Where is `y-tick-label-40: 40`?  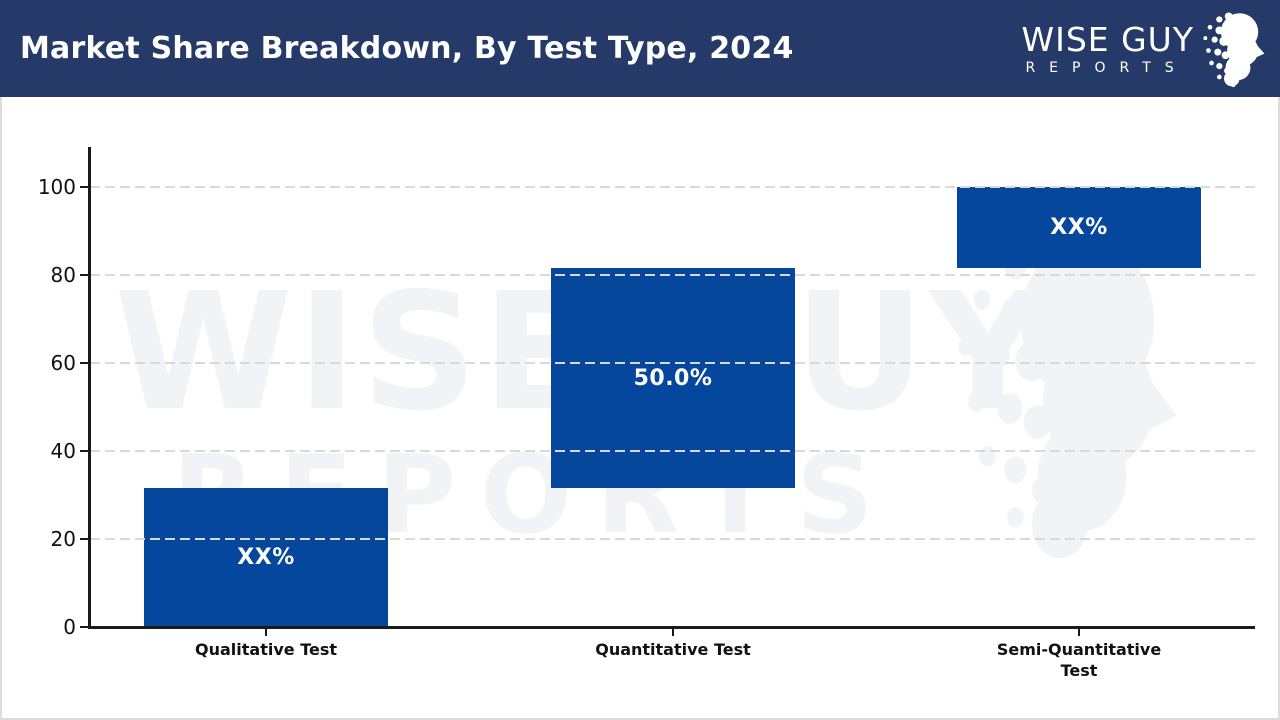
y-tick-label-40: 40 is located at coordinates (63, 451).